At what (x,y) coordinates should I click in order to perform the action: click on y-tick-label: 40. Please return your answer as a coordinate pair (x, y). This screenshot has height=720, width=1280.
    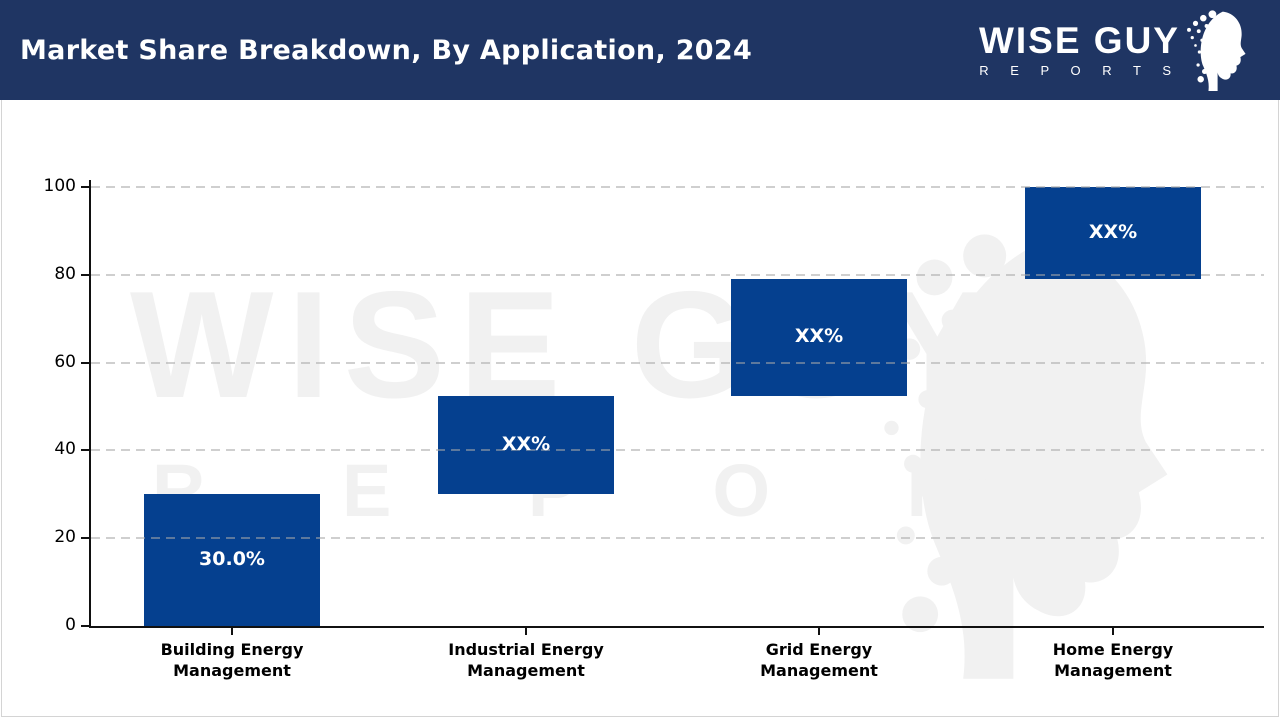
    Looking at the image, I should click on (65, 449).